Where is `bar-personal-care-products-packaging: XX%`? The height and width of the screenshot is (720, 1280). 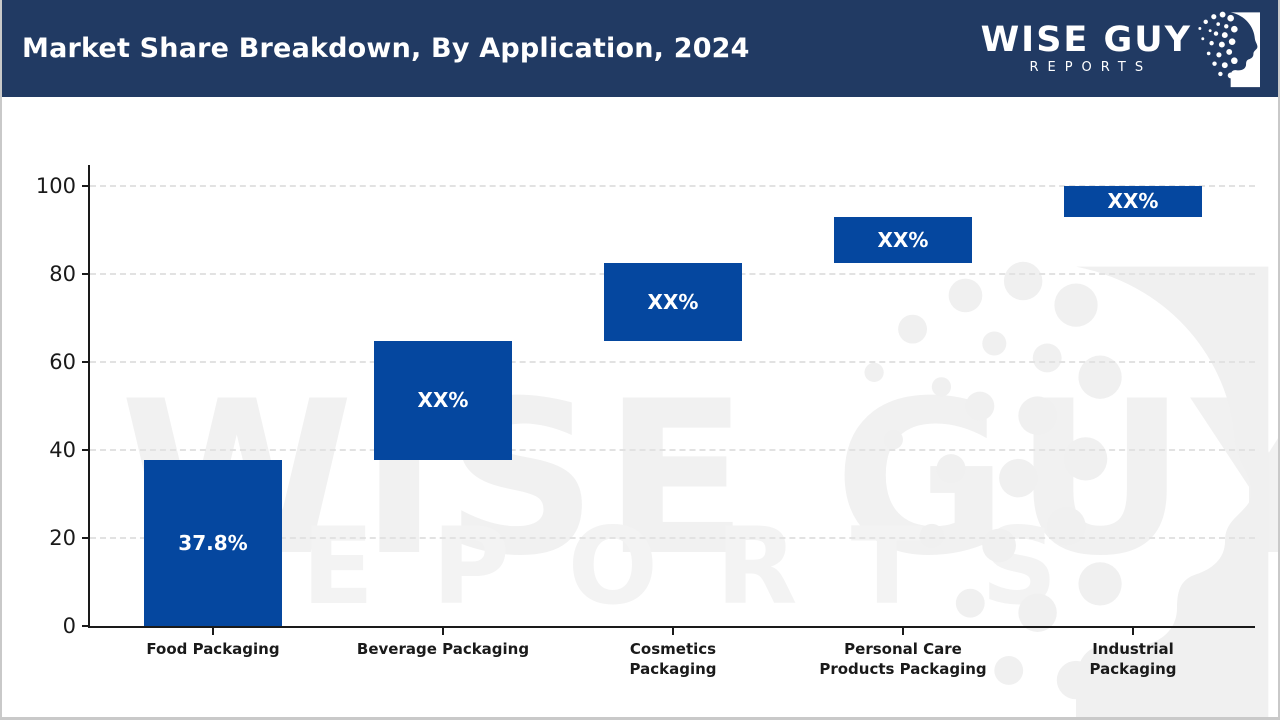
bar-personal-care-products-packaging: XX% is located at coordinates (903, 239).